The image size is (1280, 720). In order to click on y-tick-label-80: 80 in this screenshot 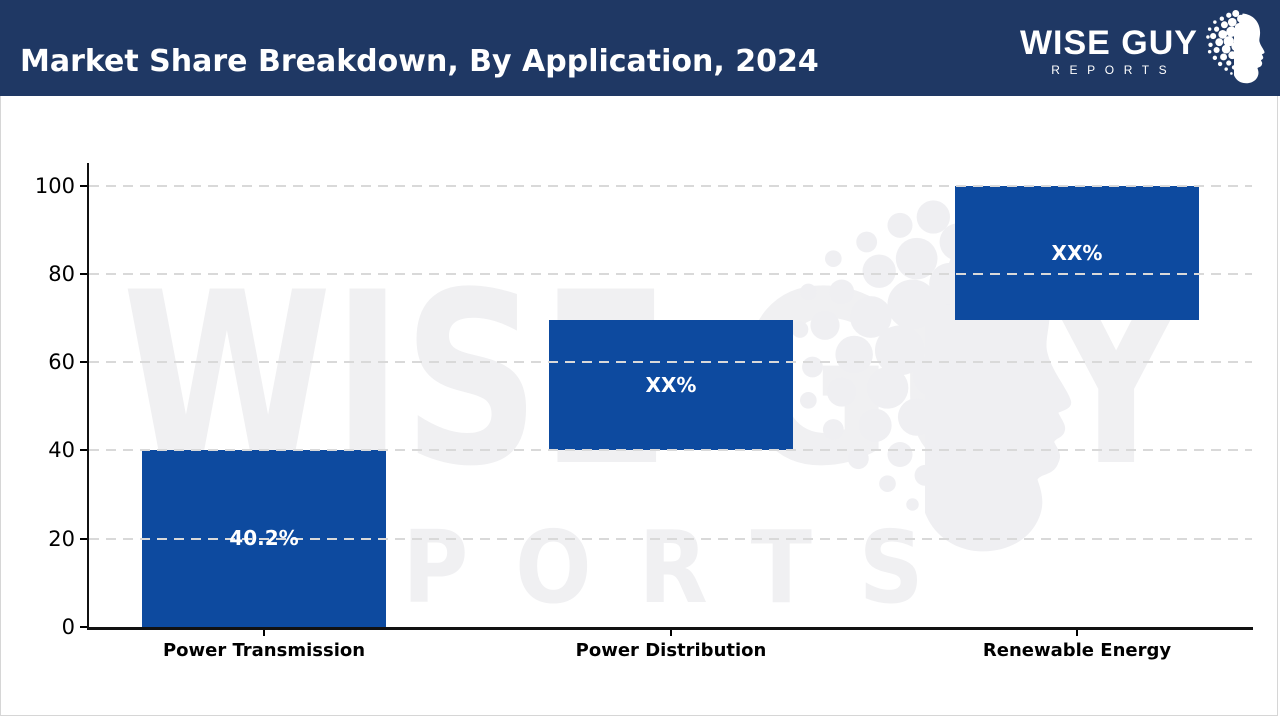, I will do `click(61, 273)`.